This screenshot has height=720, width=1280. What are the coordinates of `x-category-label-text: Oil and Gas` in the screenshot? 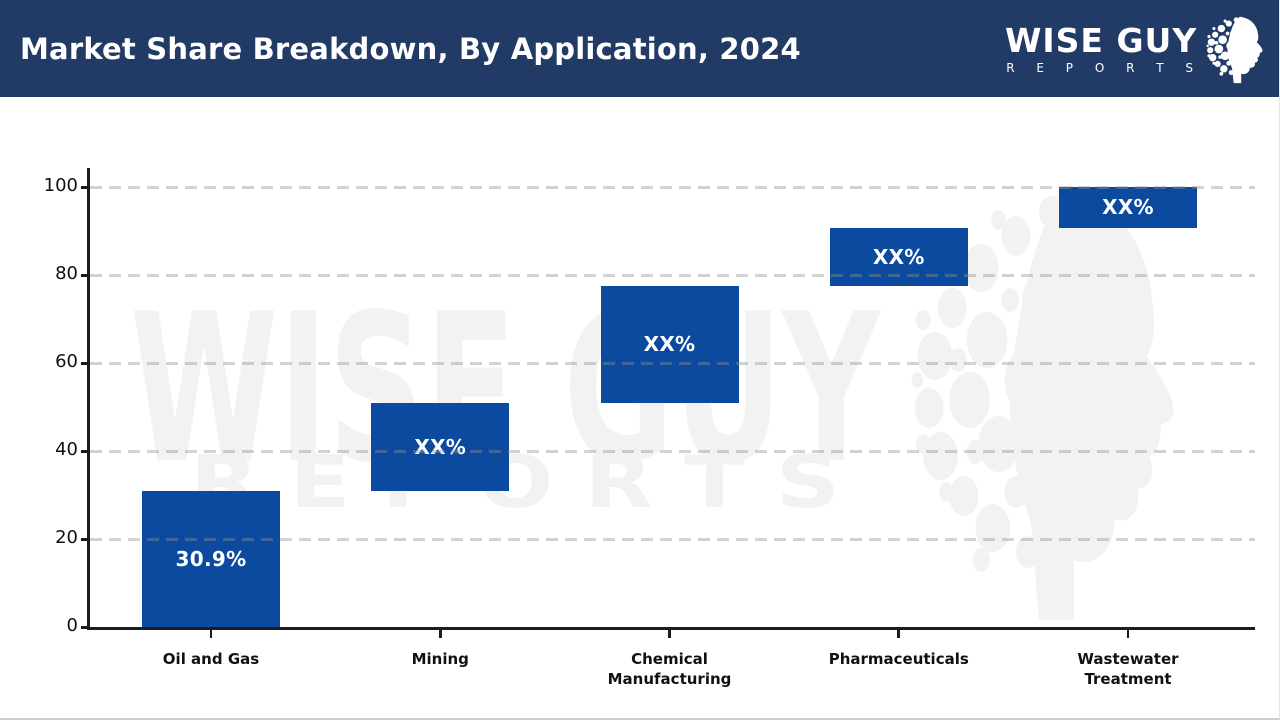 It's located at (211, 659).